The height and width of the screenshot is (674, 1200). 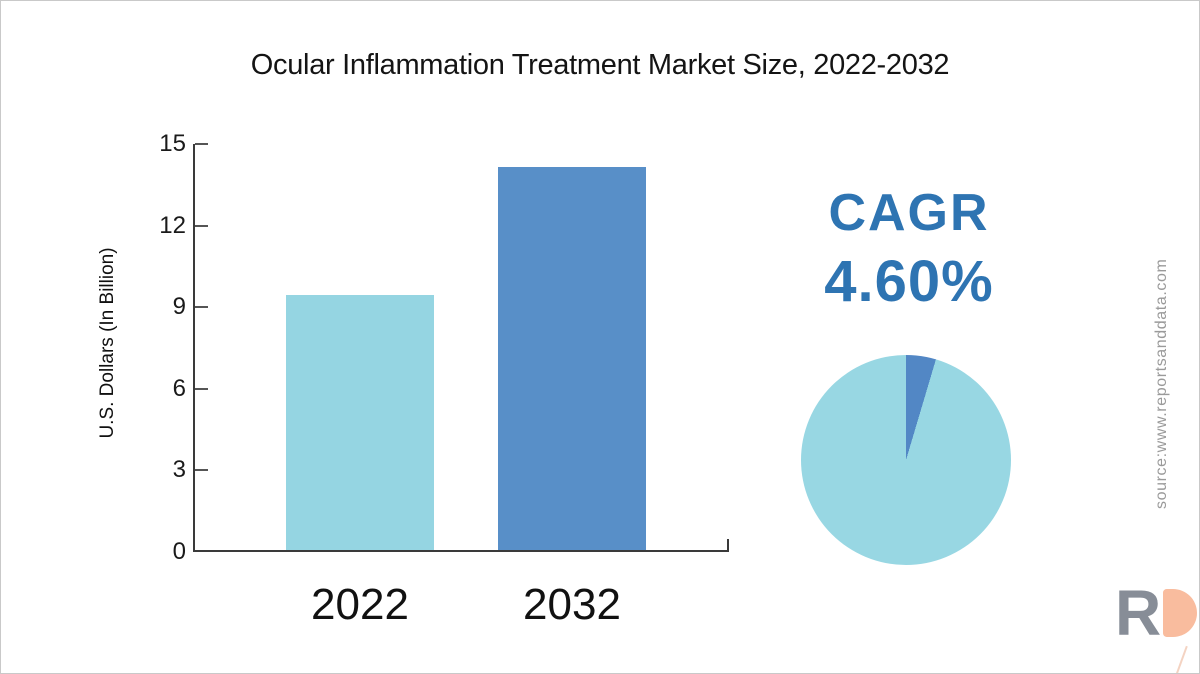 I want to click on logo-accent-line, so click(x=1180, y=659).